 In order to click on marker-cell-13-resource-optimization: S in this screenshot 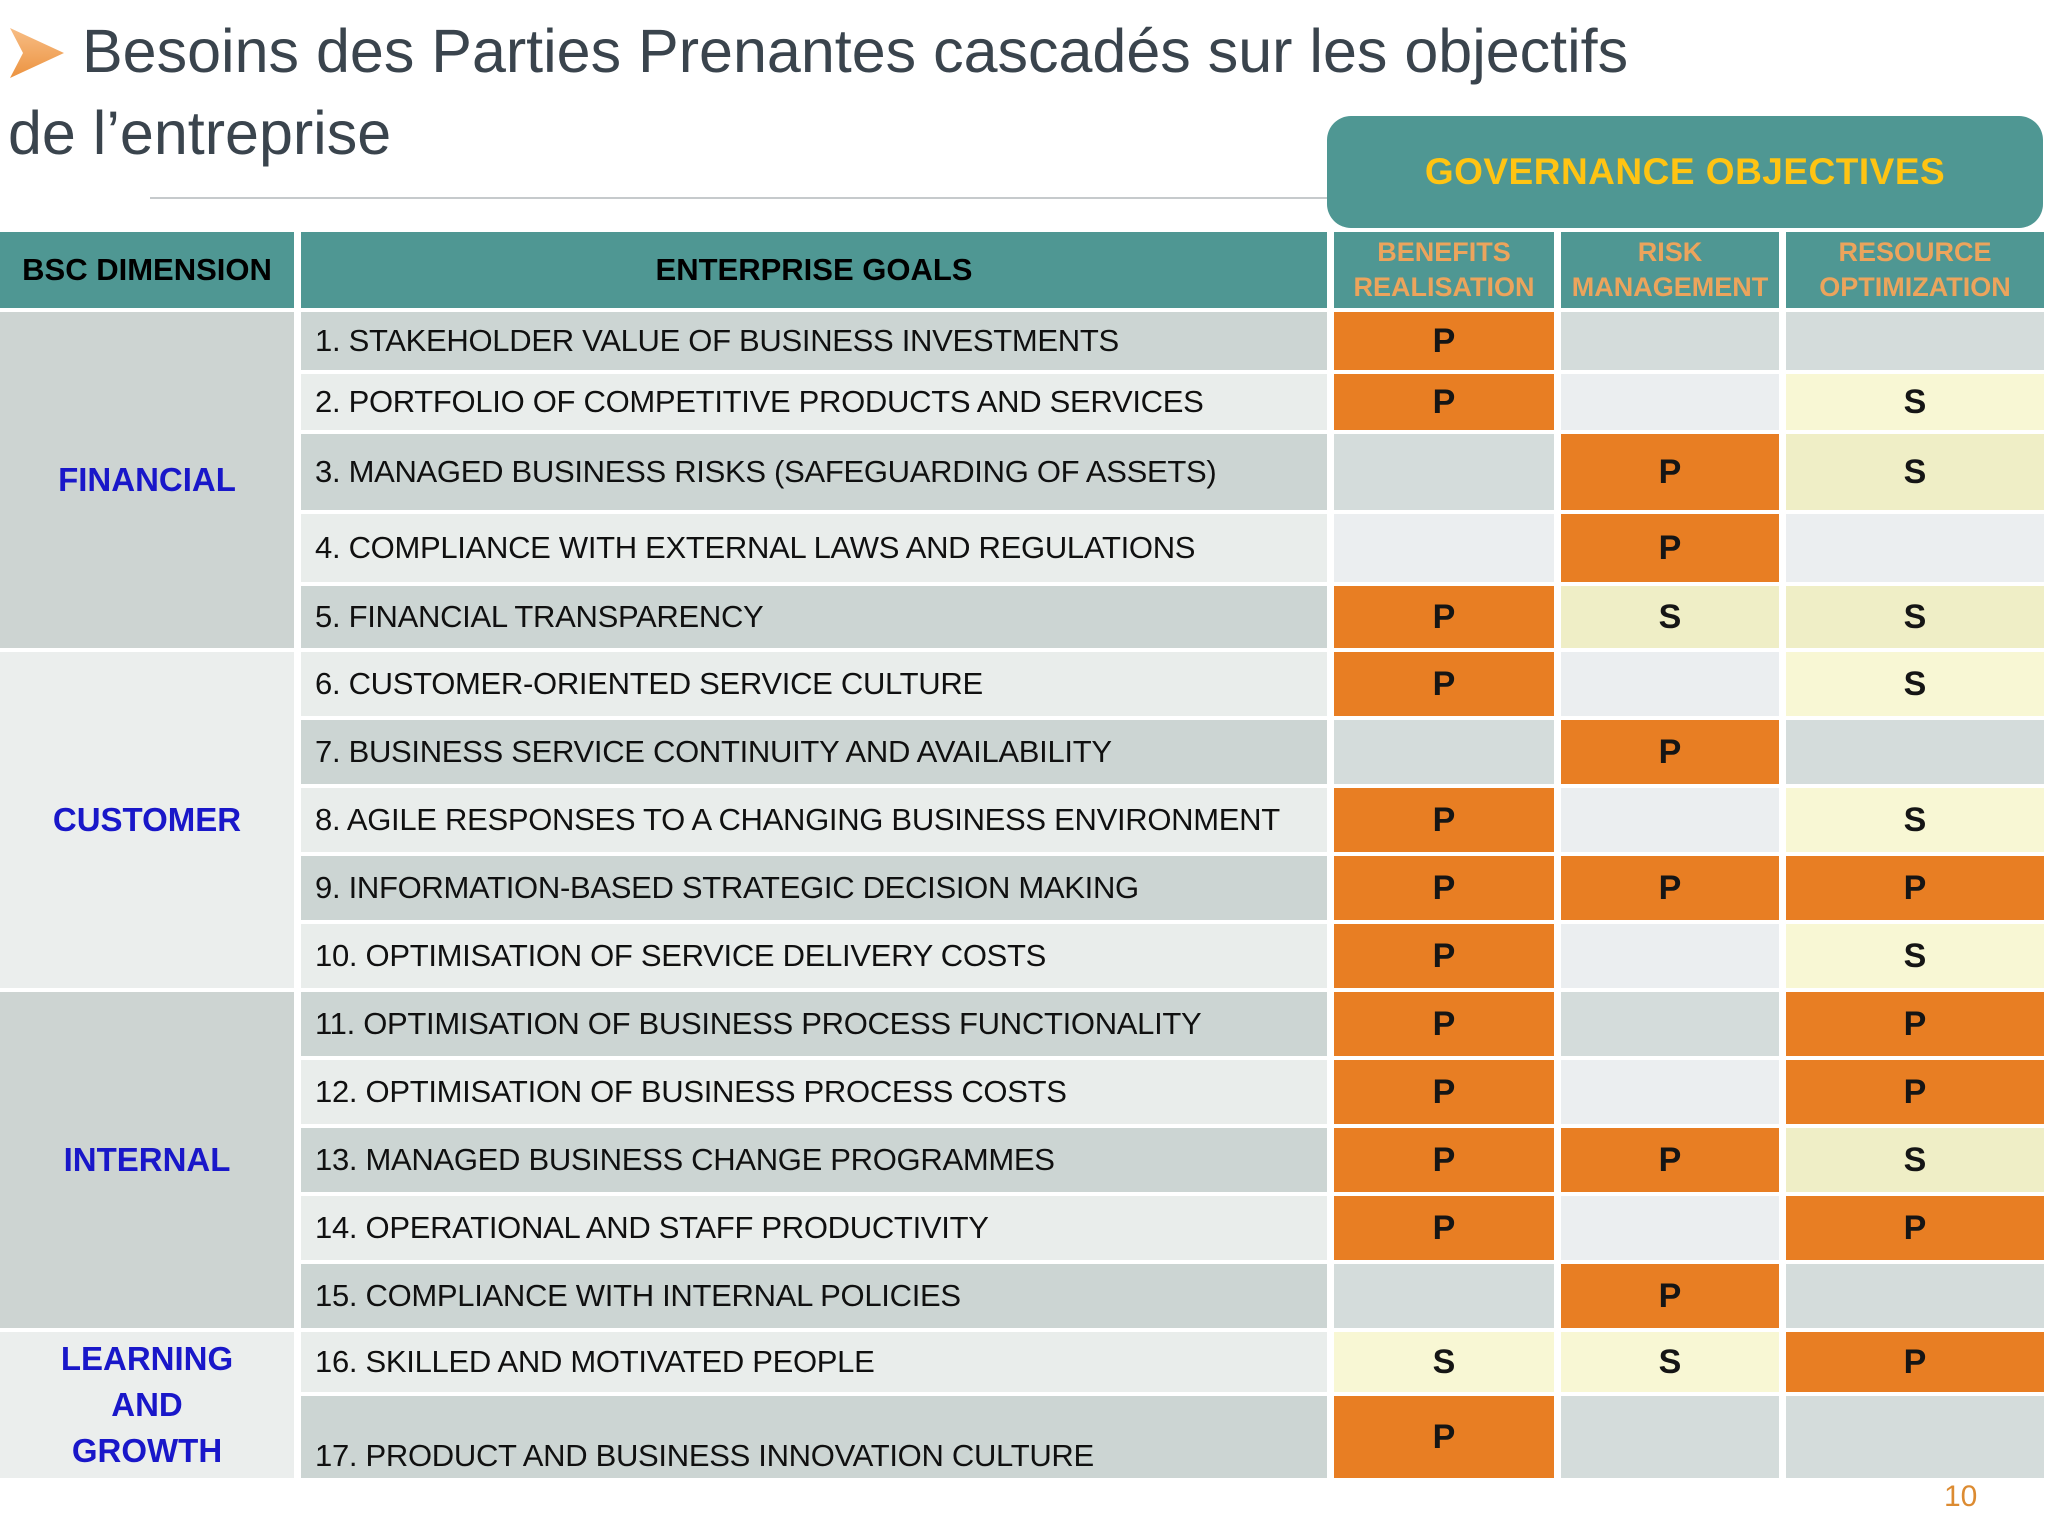, I will do `click(1915, 1160)`.